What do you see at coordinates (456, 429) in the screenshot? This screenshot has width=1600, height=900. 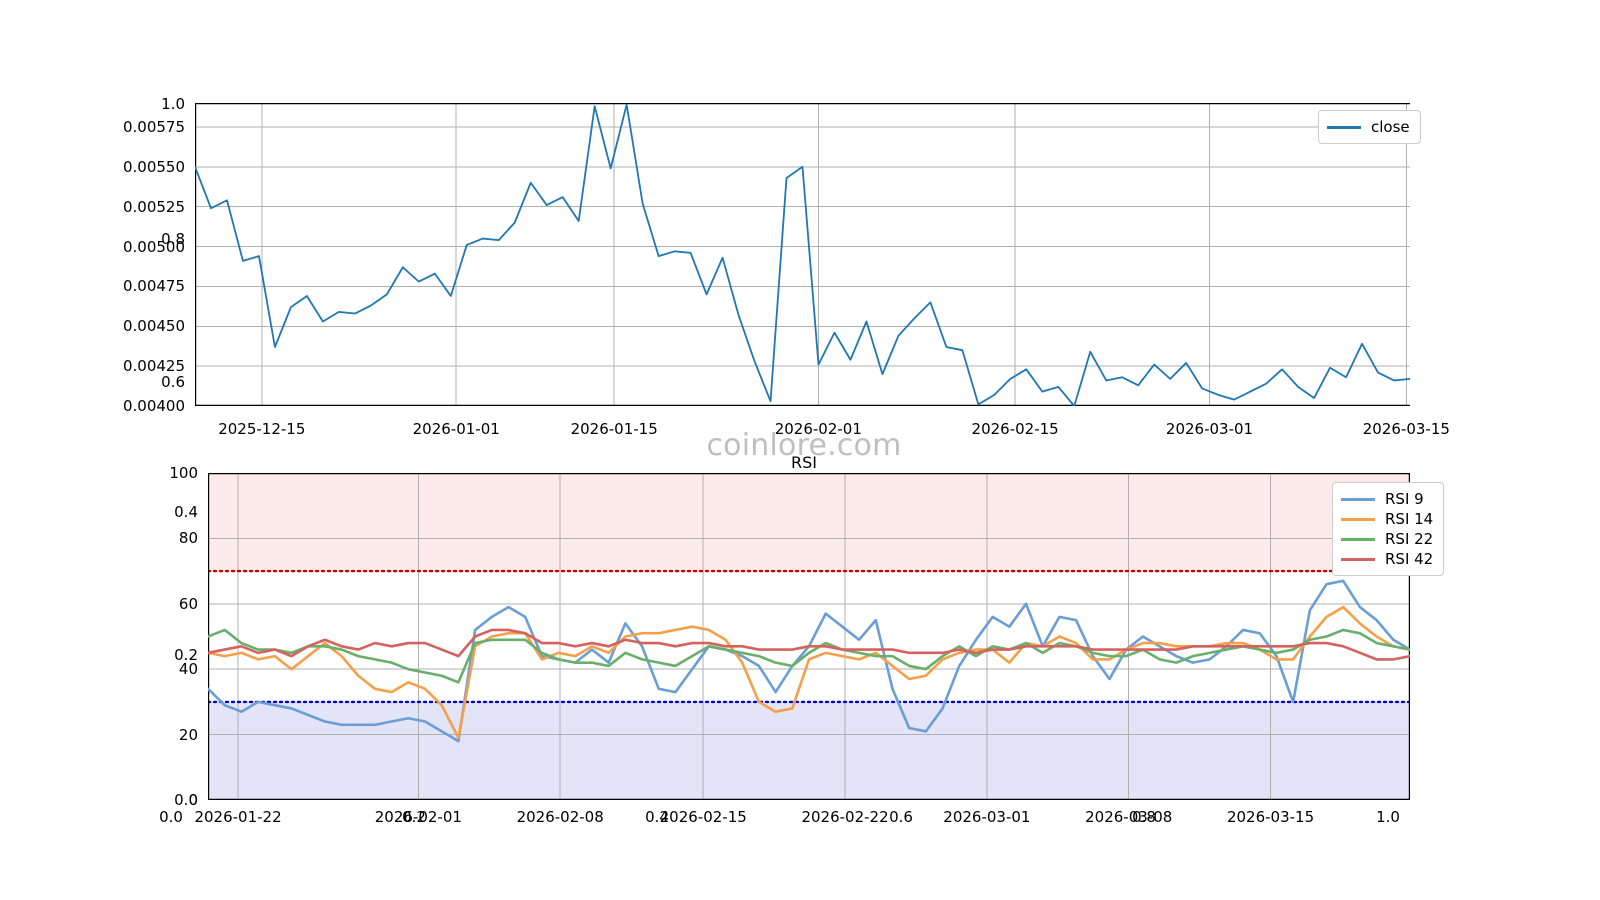 I see `price-x-tick-label: 2026-01-01` at bounding box center [456, 429].